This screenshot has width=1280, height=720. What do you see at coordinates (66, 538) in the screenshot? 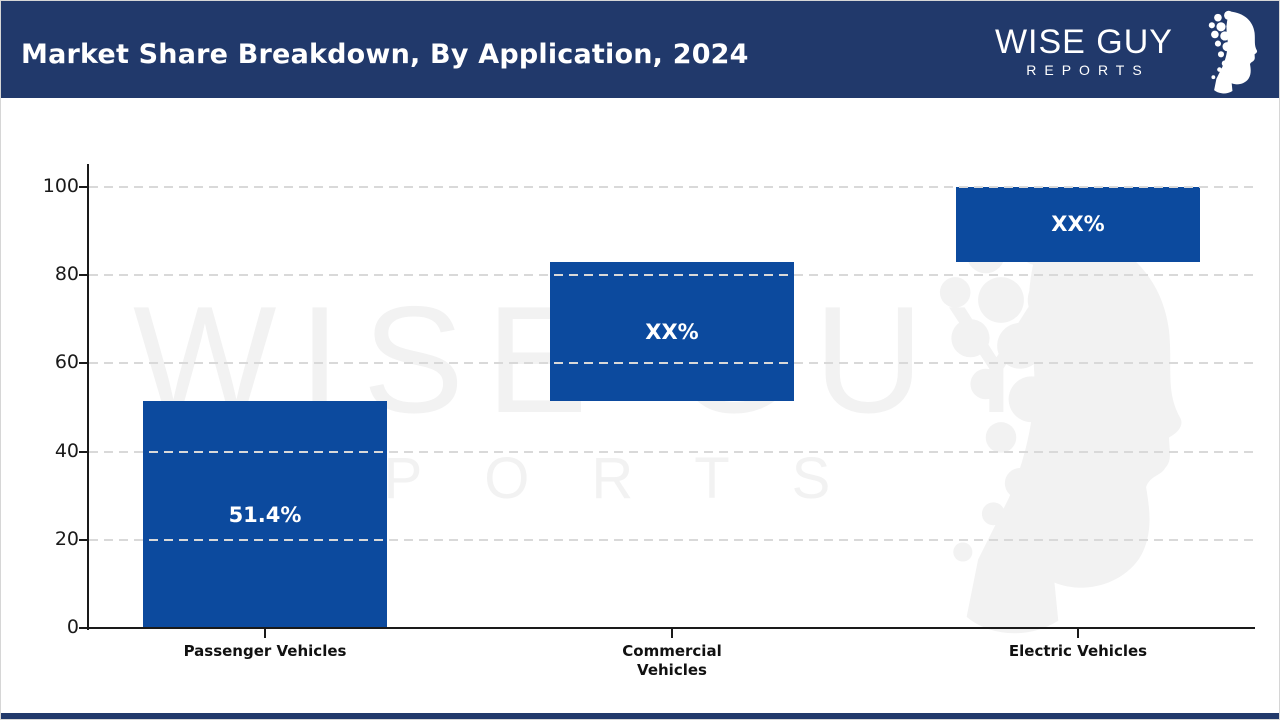
I see `y-tick-label: 20` at bounding box center [66, 538].